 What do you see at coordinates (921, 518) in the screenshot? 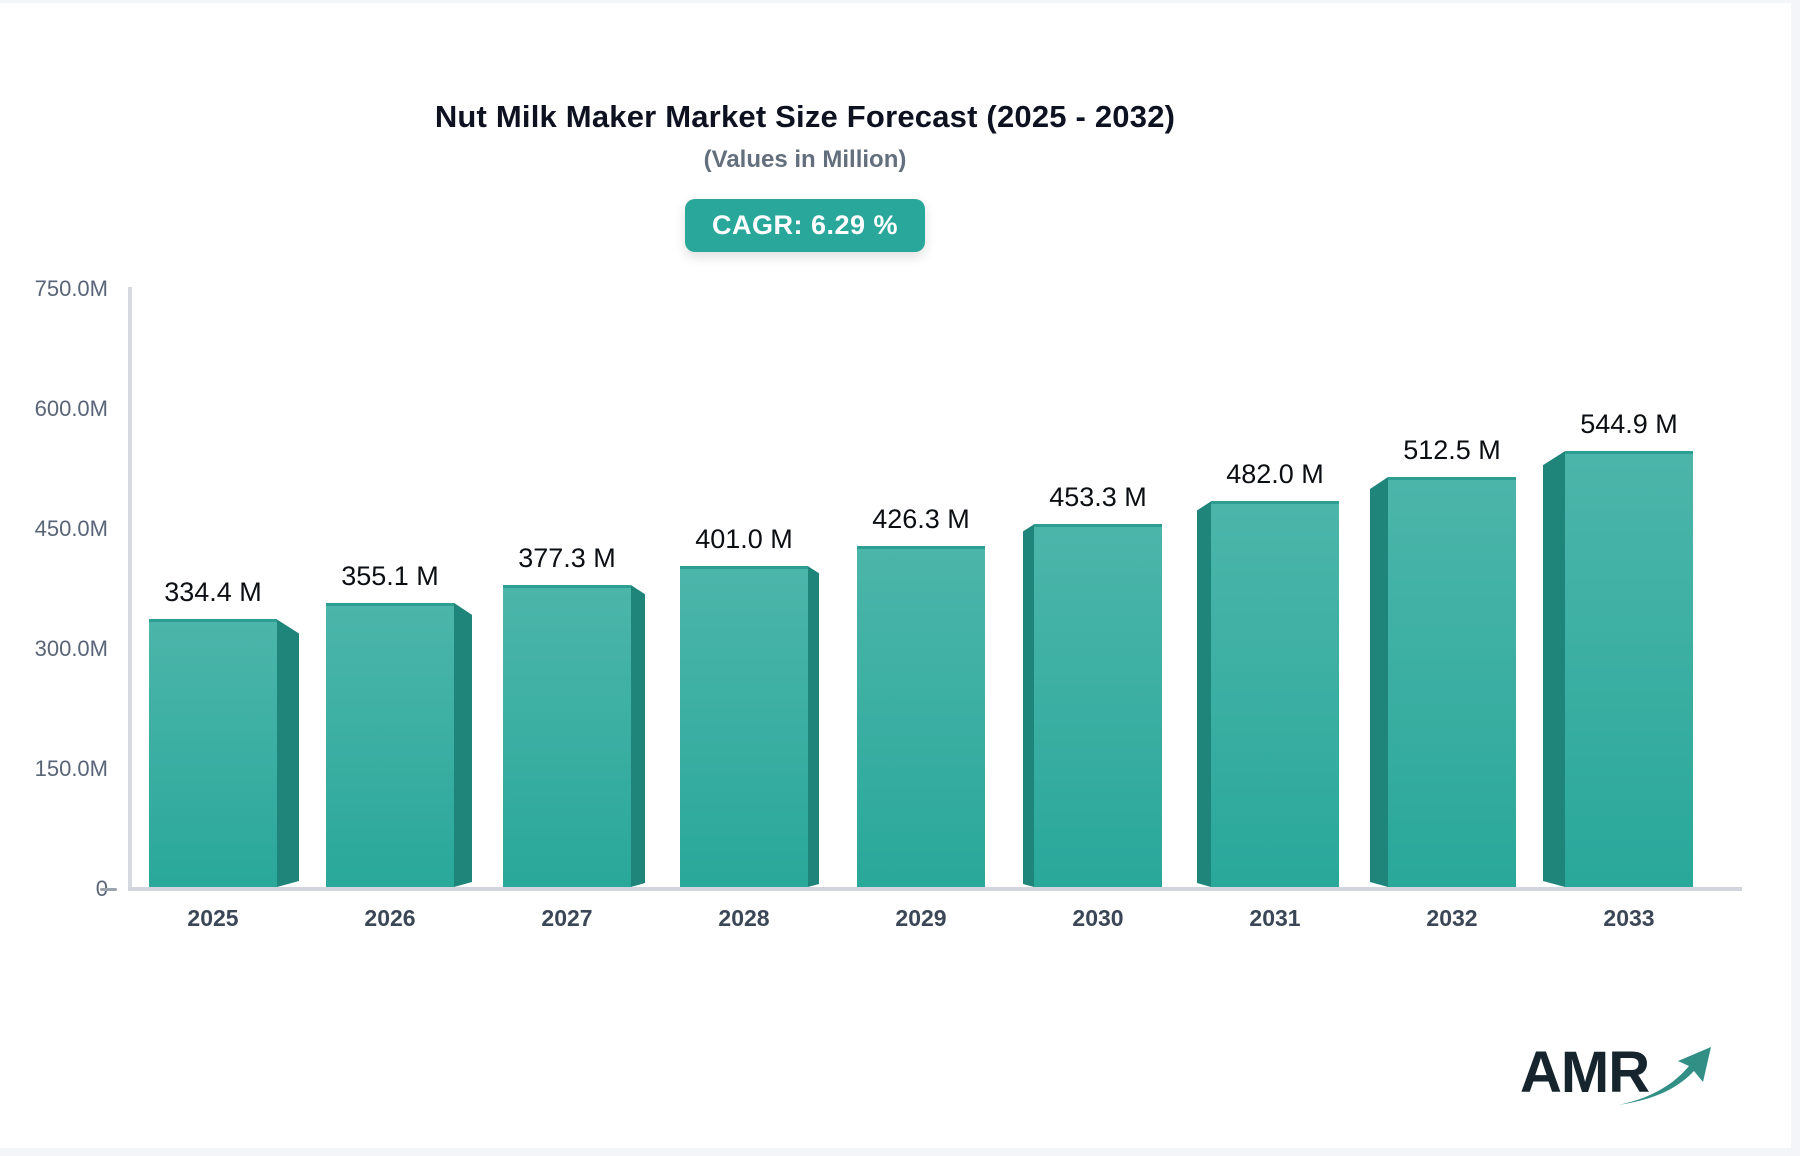
I see `bar-value-label: 426.3 M` at bounding box center [921, 518].